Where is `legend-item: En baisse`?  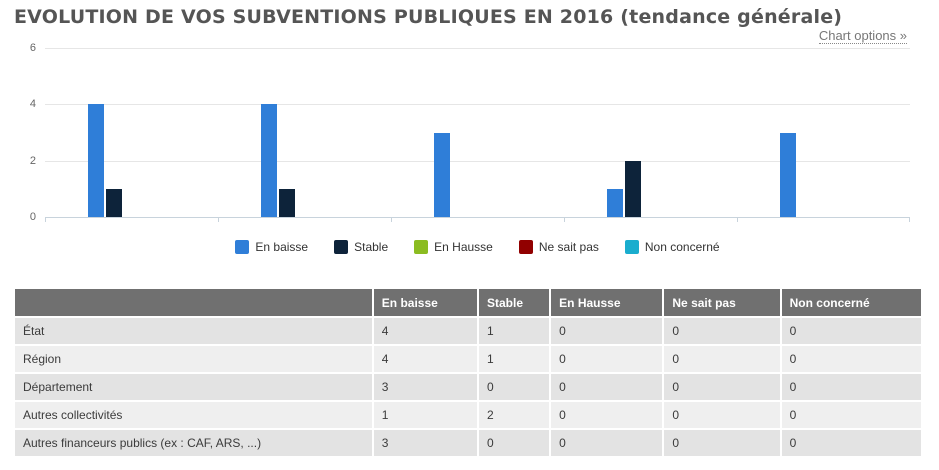 legend-item: En baisse is located at coordinates (271, 247).